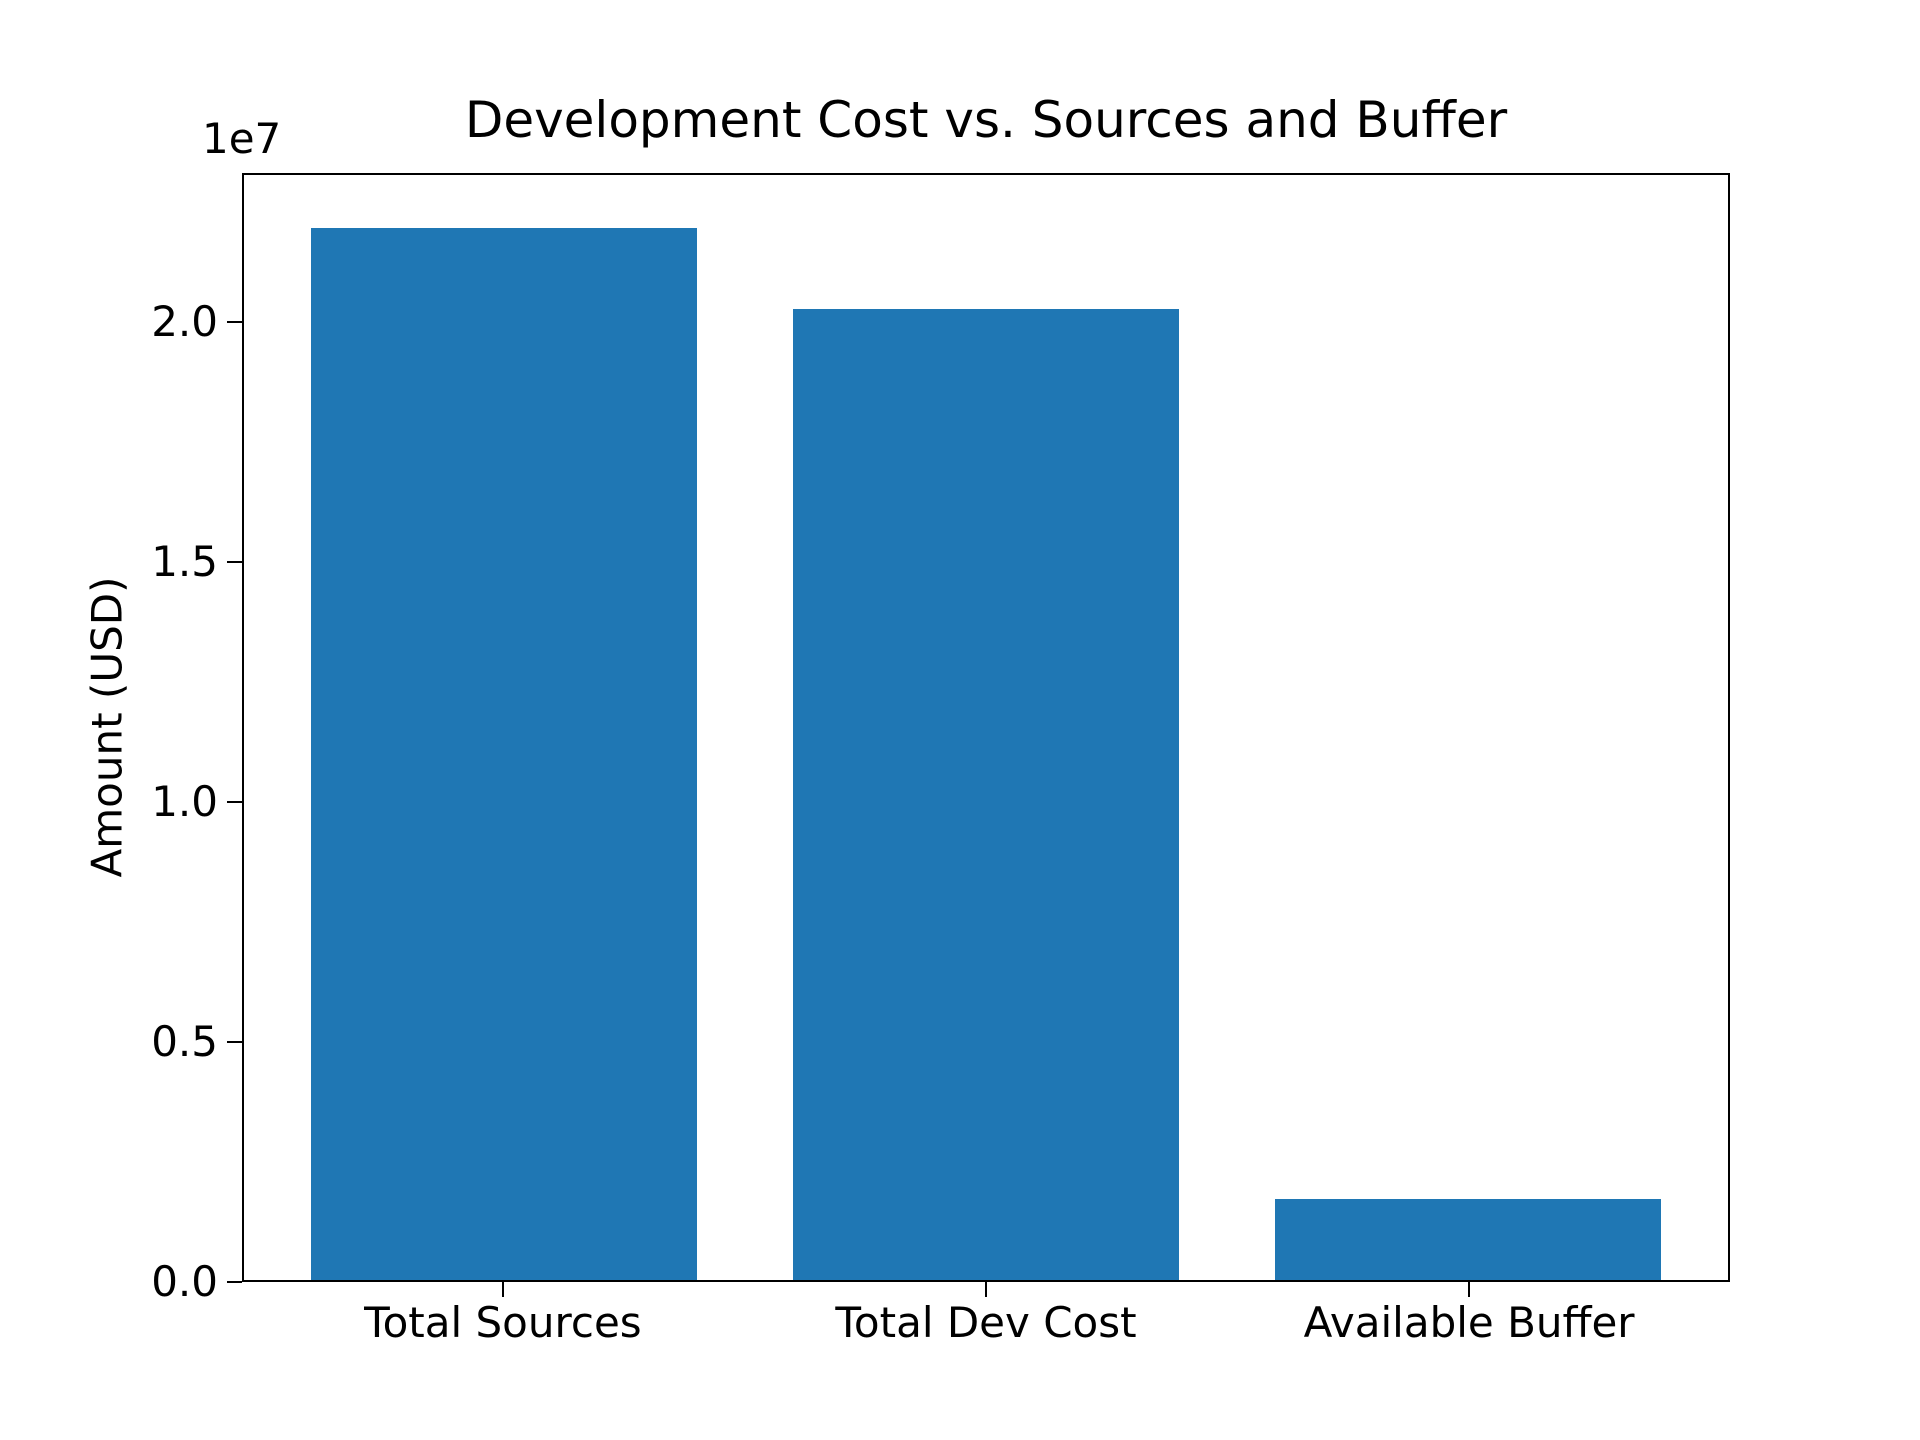  I want to click on y-tick-label-1-0: 1.0, so click(184, 801).